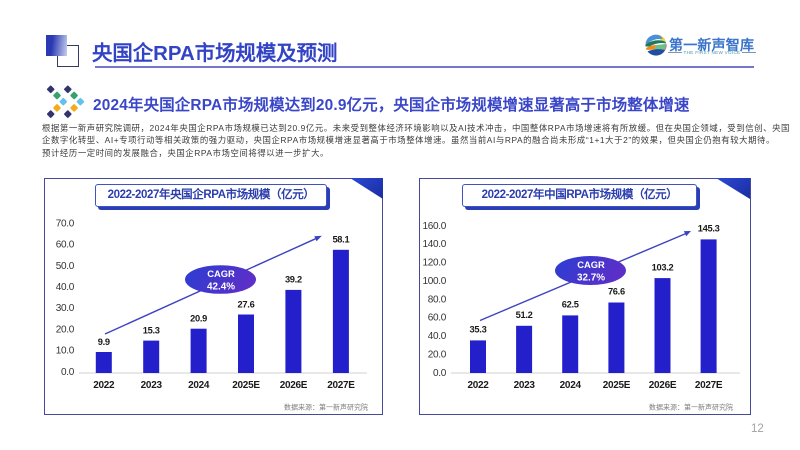 This screenshot has height=450, width=800. I want to click on svg-text: 62.5, so click(570, 305).